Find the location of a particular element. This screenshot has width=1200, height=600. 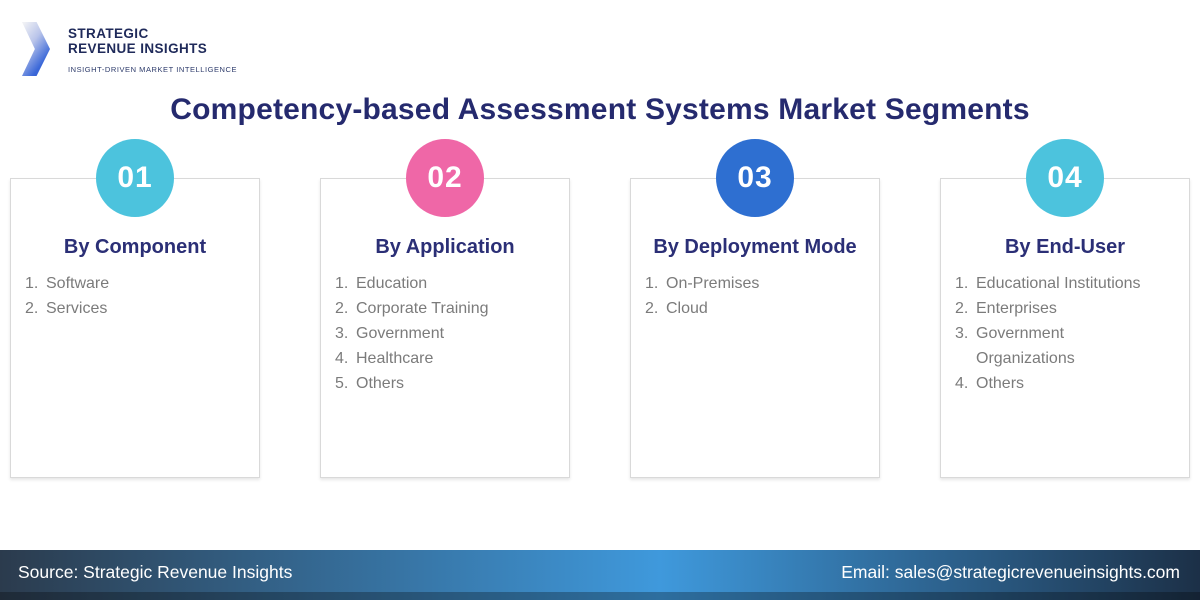

list-item: Healthcare is located at coordinates (384, 358).